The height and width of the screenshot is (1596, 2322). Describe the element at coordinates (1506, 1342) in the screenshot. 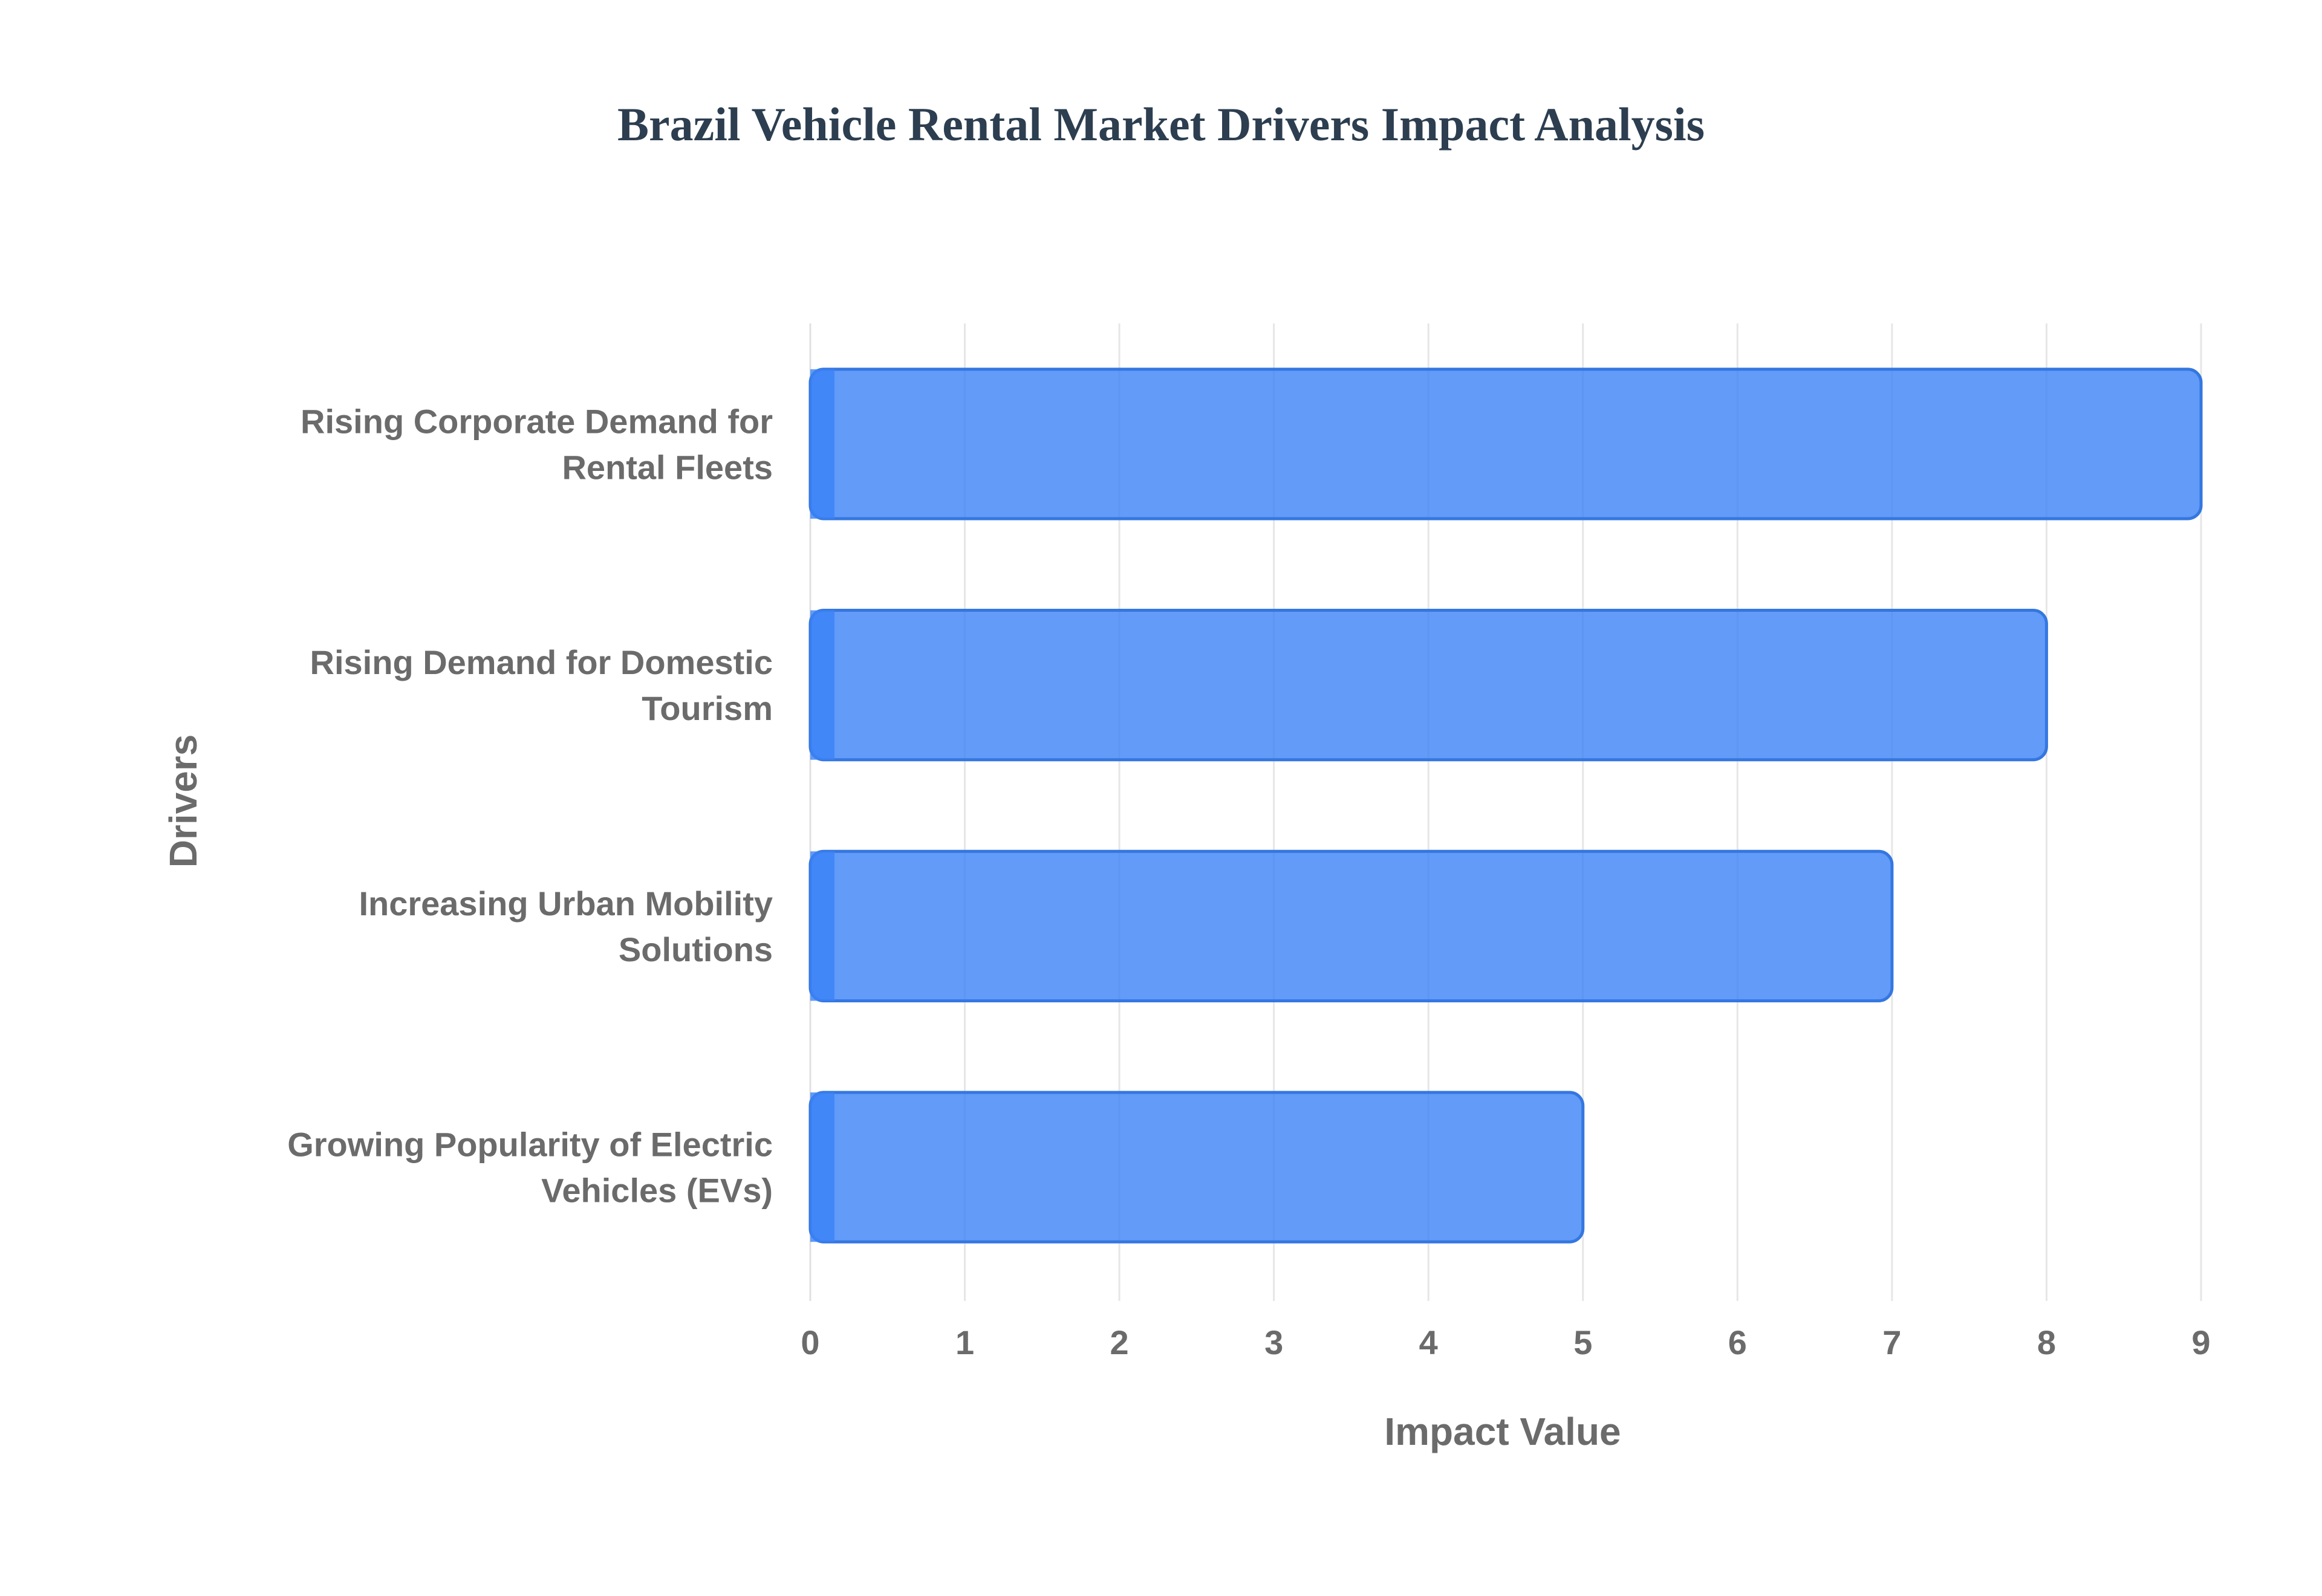

I see `x-axis-ticks: 0 1 2 3 4 5 6 7 8 9` at that location.